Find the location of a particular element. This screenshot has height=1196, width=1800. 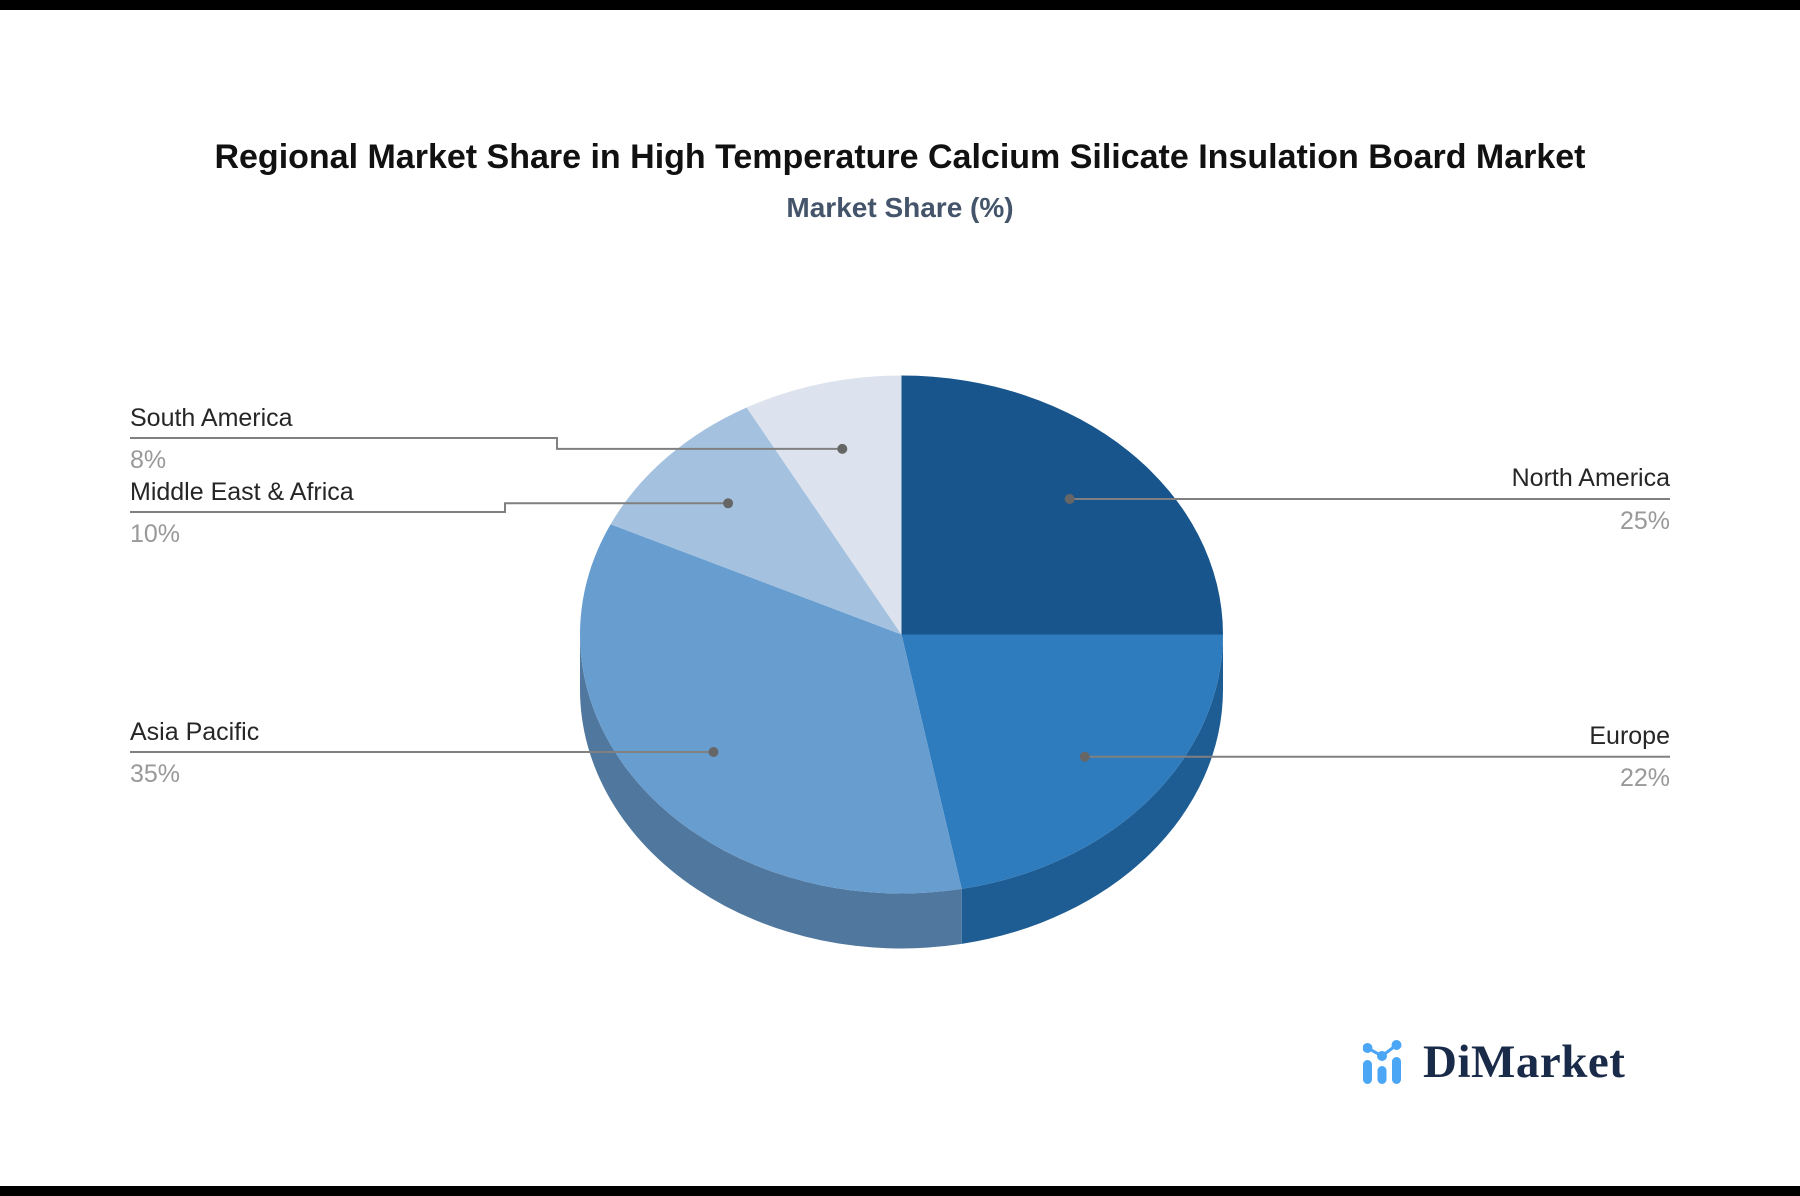

slice-value-asia-pacific: 35% is located at coordinates (155, 774).